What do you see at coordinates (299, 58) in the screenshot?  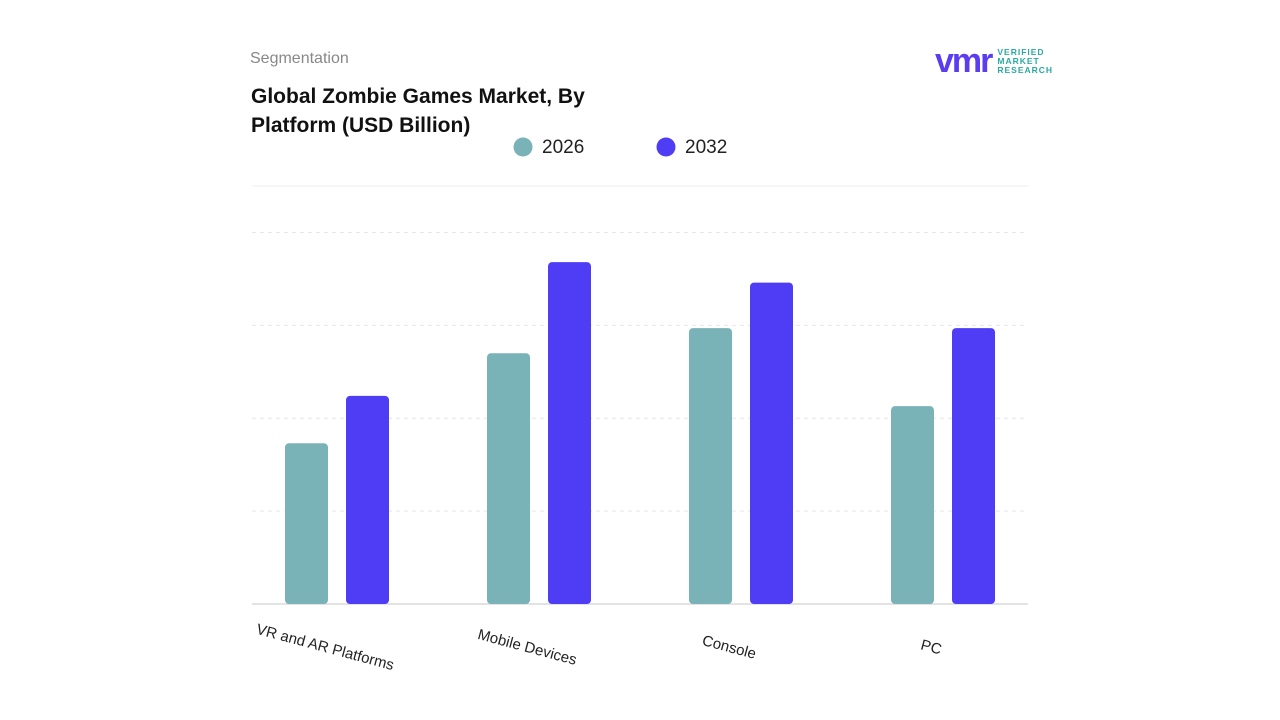 I see `section-label: Segmentation` at bounding box center [299, 58].